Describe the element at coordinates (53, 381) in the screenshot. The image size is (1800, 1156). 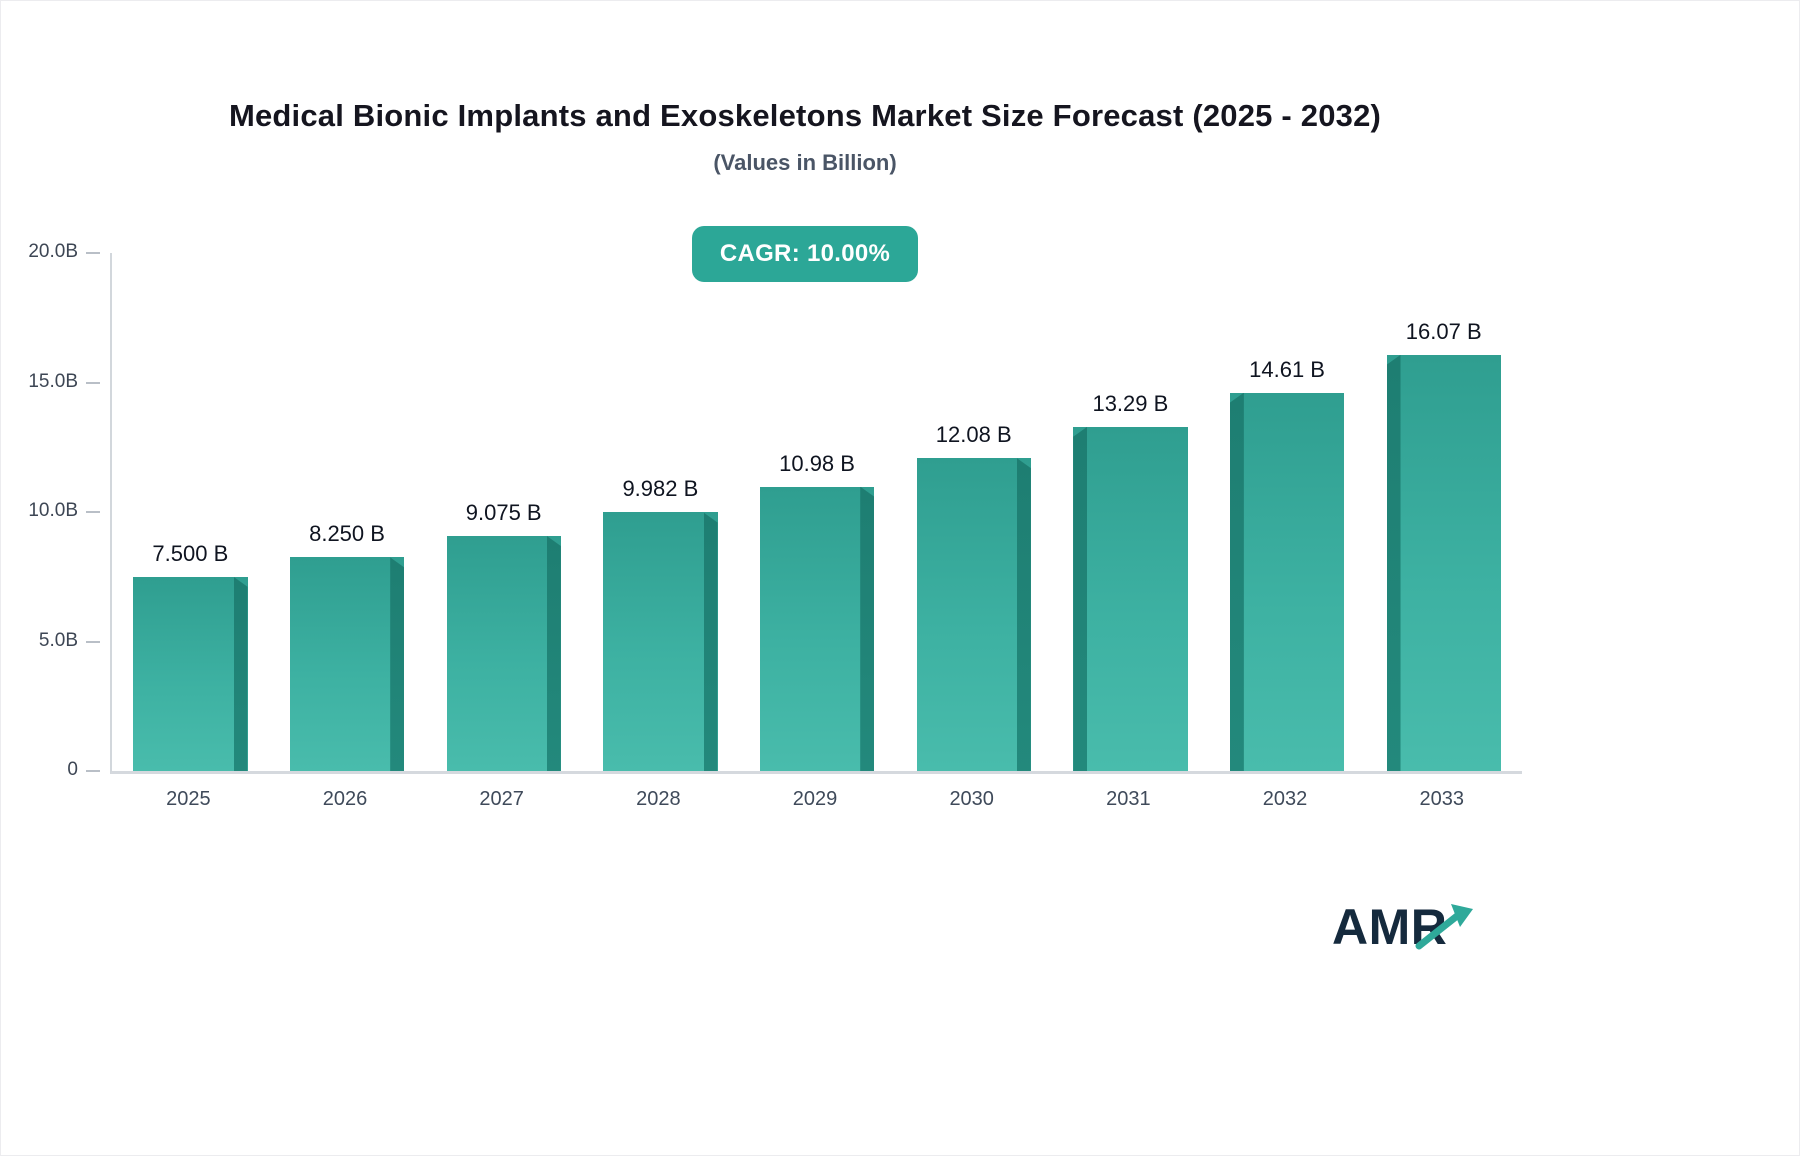
I see `y-tick-label: 15.0B` at that location.